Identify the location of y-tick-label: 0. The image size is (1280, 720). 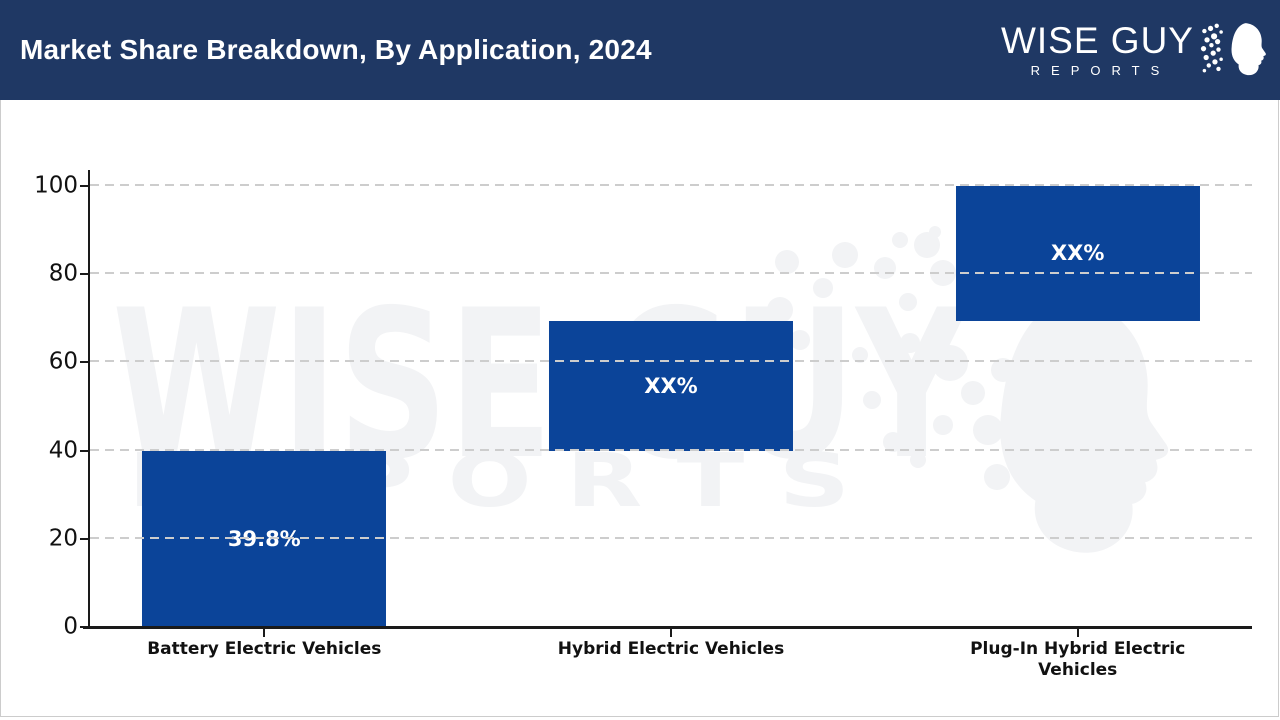
(70, 626).